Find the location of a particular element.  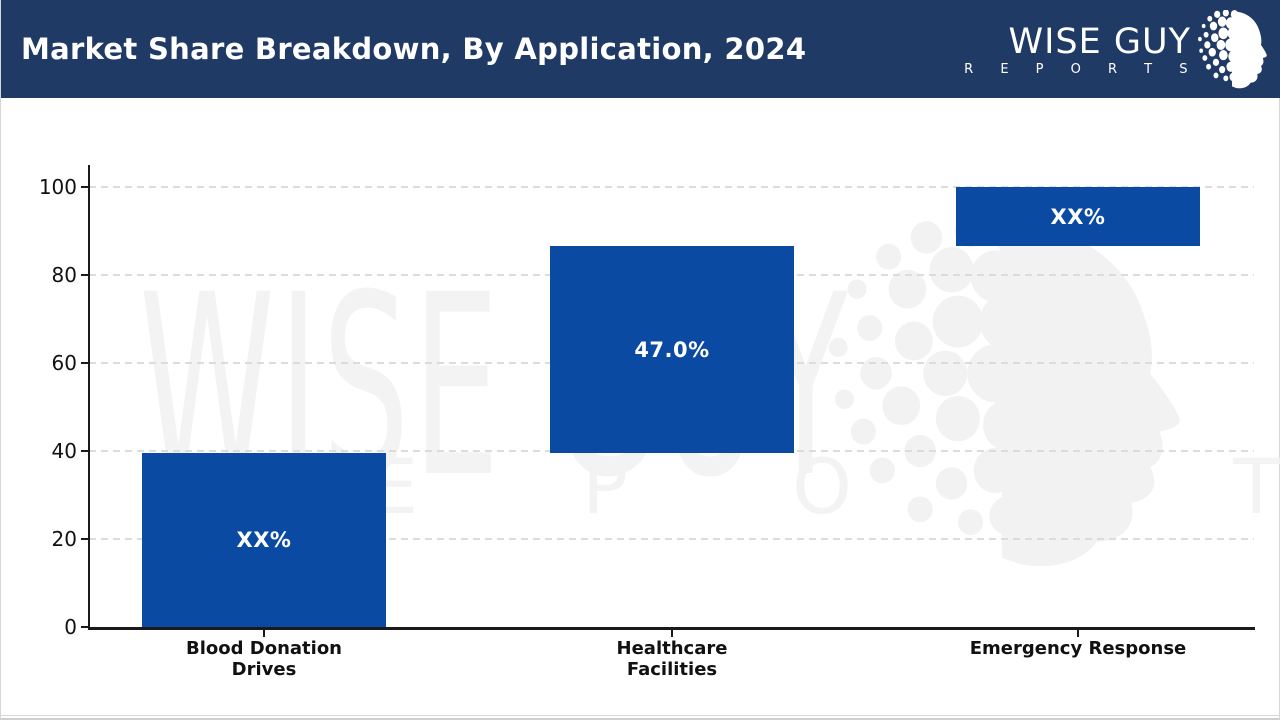

wise-guy-reports-logo: WISE GUY R E P O R T S is located at coordinates (1116, 50).